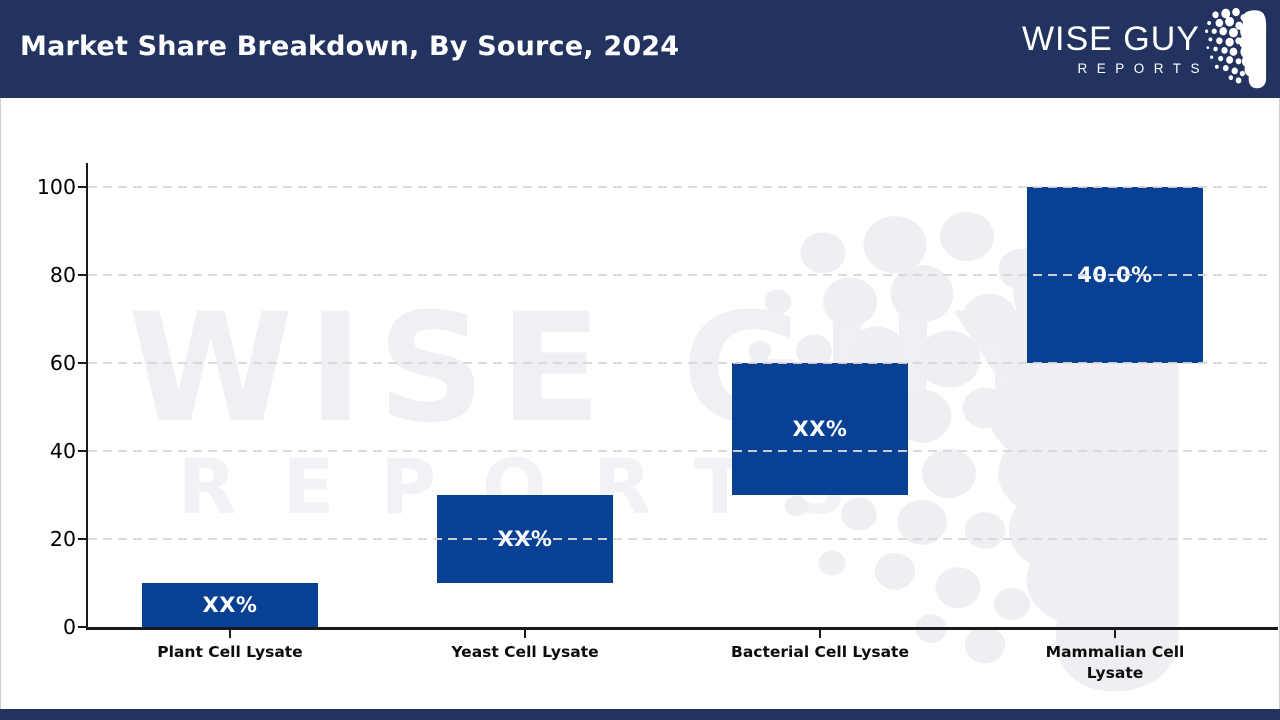 The width and height of the screenshot is (1280, 720). What do you see at coordinates (525, 652) in the screenshot?
I see `x-axis-category-label: Yeast Cell Lysate` at bounding box center [525, 652].